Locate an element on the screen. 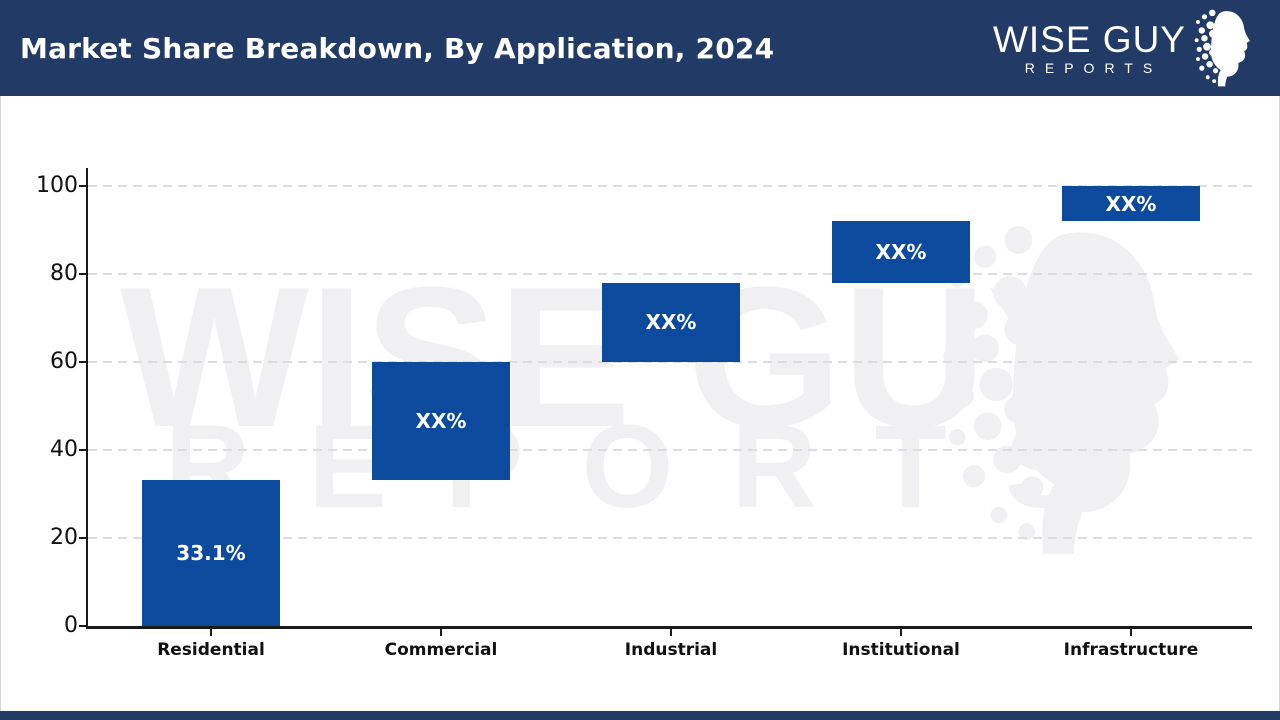 The height and width of the screenshot is (720, 1280). bar-commercial: XX% is located at coordinates (441, 421).